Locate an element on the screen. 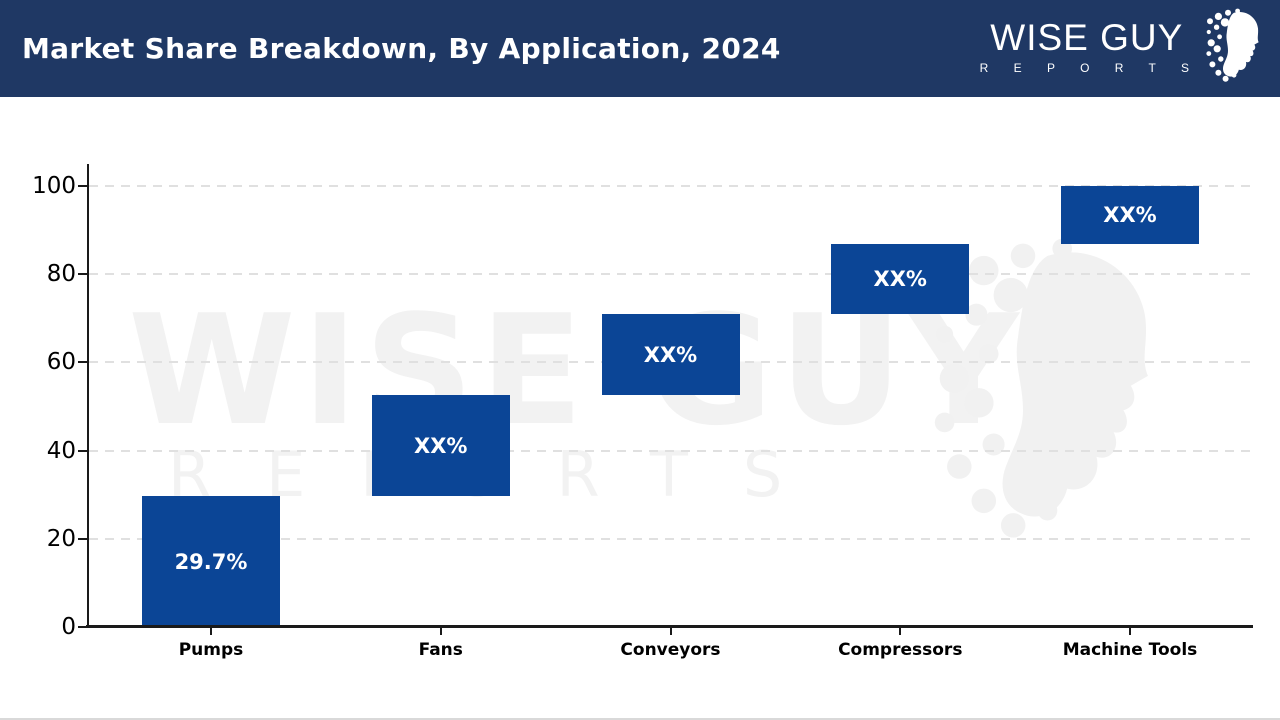 This screenshot has height=720, width=1280. bar-pumps: 29.7% is located at coordinates (211, 561).